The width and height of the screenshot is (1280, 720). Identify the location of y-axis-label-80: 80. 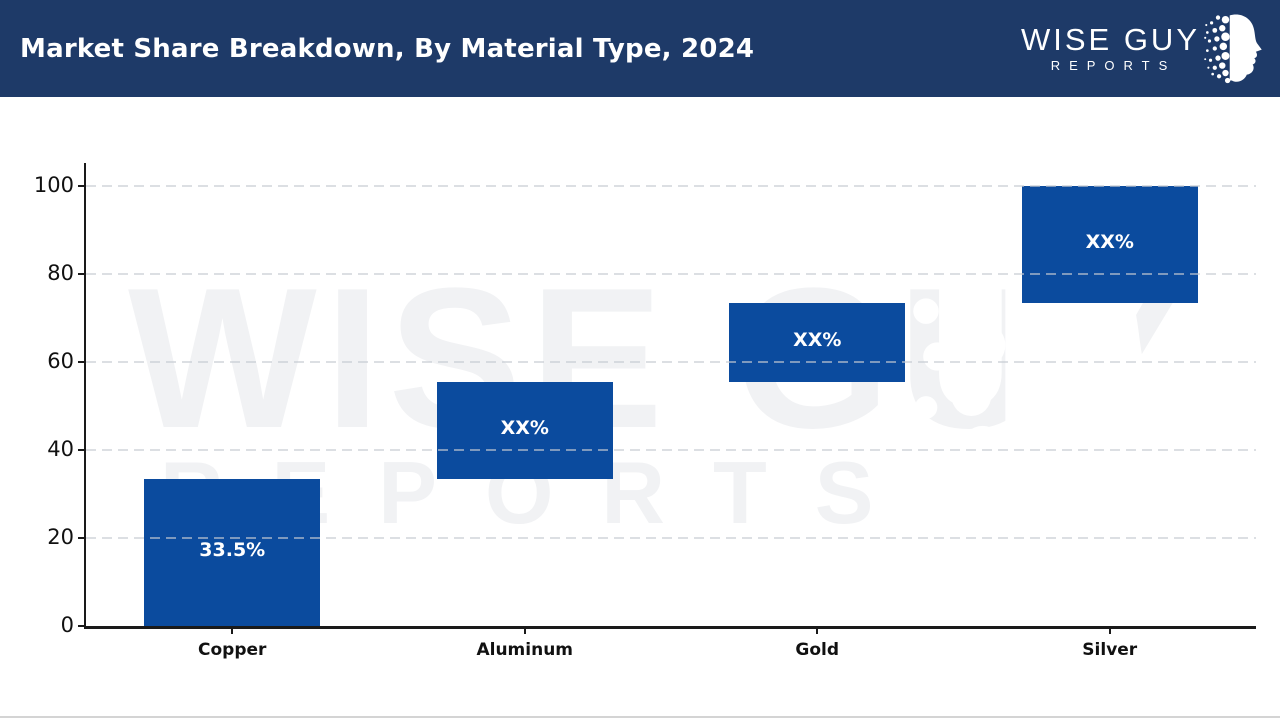
(60, 273).